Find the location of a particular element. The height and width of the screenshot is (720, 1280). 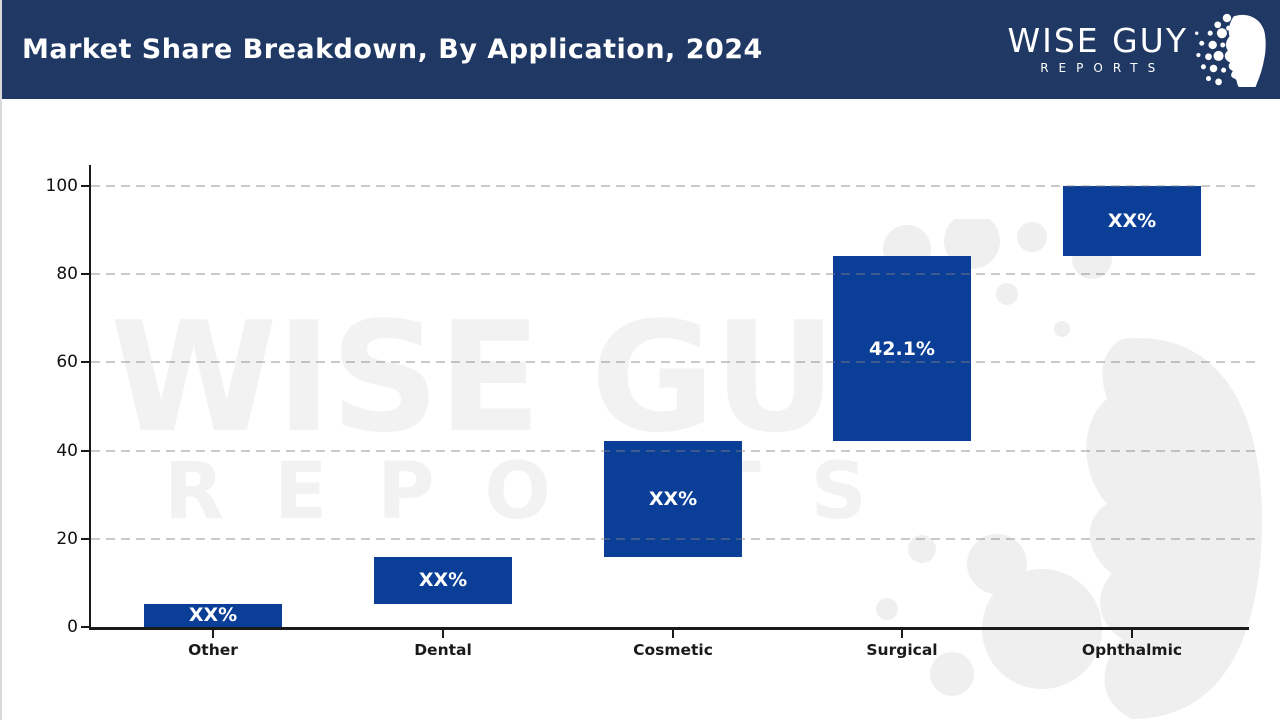

y-axis-line is located at coordinates (90, 397).